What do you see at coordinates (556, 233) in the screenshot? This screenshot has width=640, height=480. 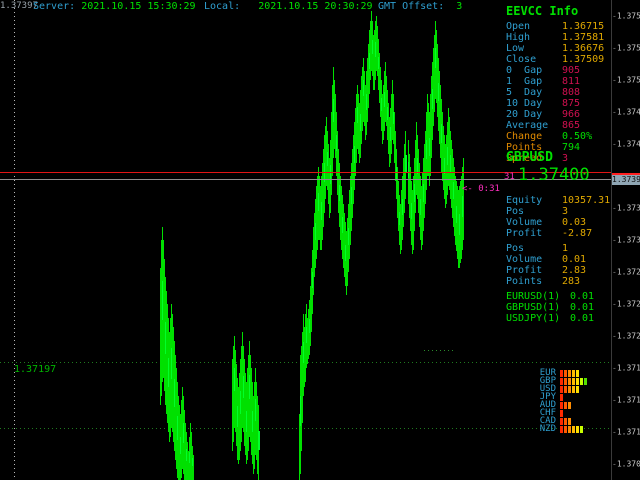 I see `info-row: Profit -2.87` at bounding box center [556, 233].